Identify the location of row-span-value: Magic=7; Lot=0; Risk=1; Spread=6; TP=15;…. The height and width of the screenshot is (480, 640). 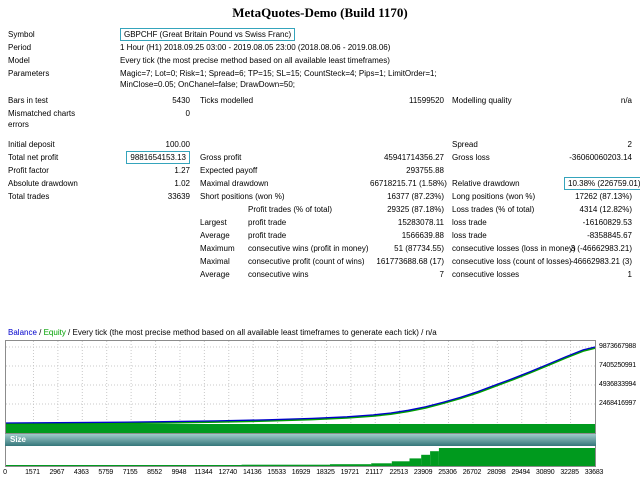
(278, 79).